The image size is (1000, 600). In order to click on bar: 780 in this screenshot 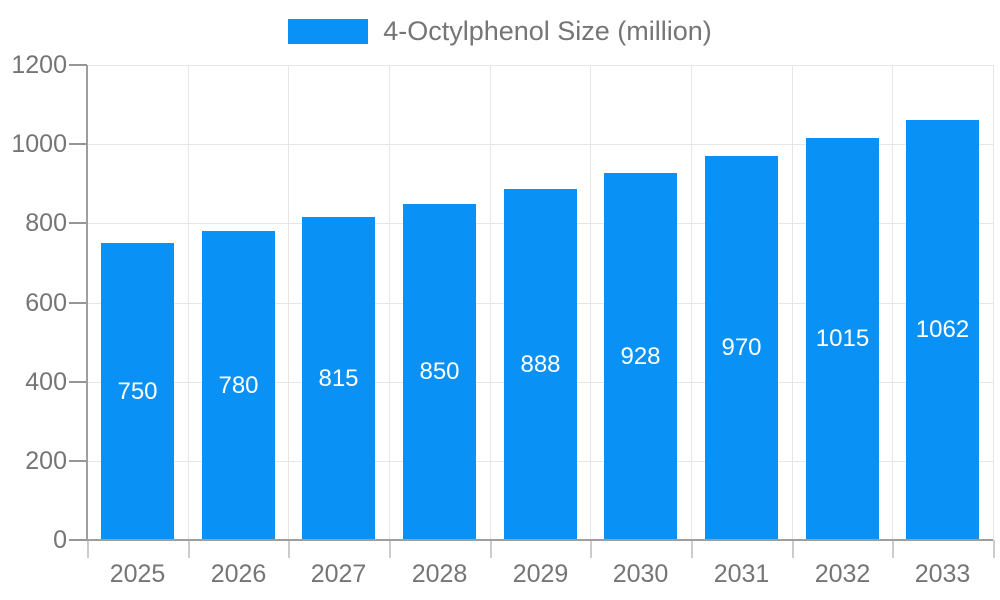, I will do `click(238, 385)`.